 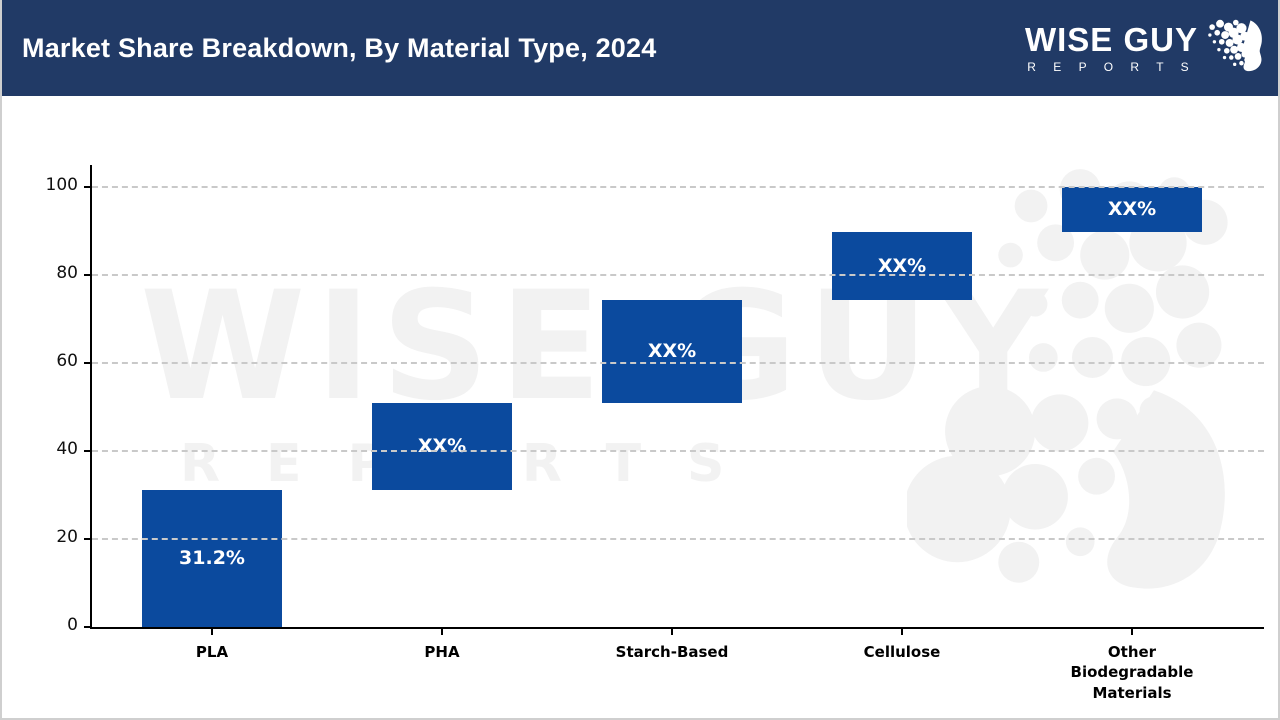 What do you see at coordinates (67, 537) in the screenshot?
I see `y-tick-label: 20` at bounding box center [67, 537].